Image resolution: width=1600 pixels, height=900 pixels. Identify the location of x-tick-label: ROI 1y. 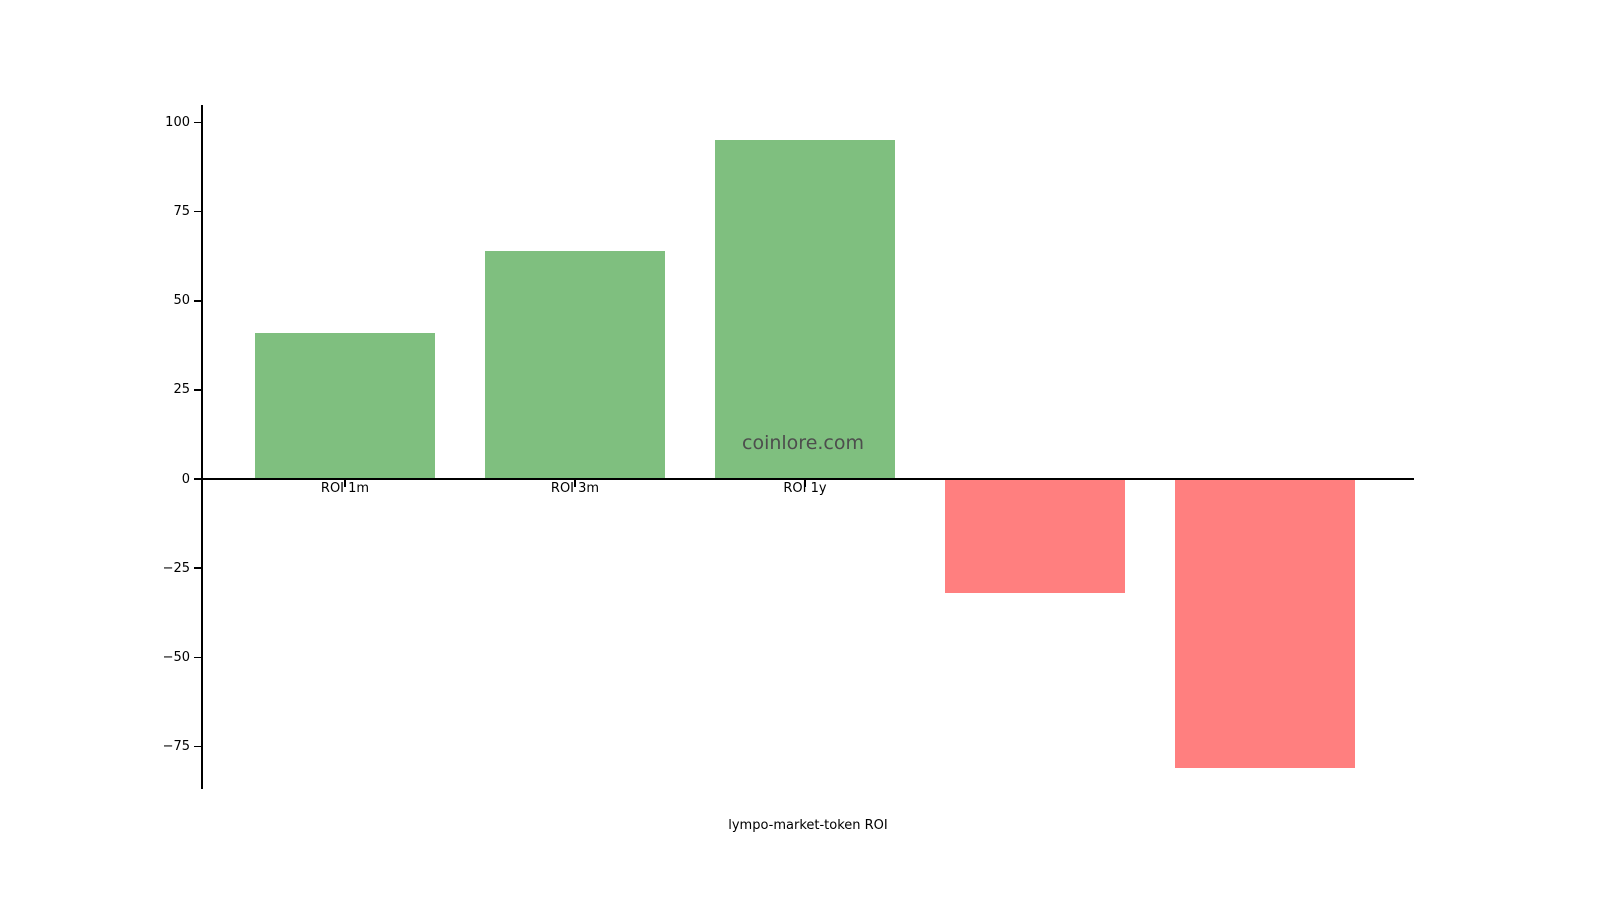
(805, 488).